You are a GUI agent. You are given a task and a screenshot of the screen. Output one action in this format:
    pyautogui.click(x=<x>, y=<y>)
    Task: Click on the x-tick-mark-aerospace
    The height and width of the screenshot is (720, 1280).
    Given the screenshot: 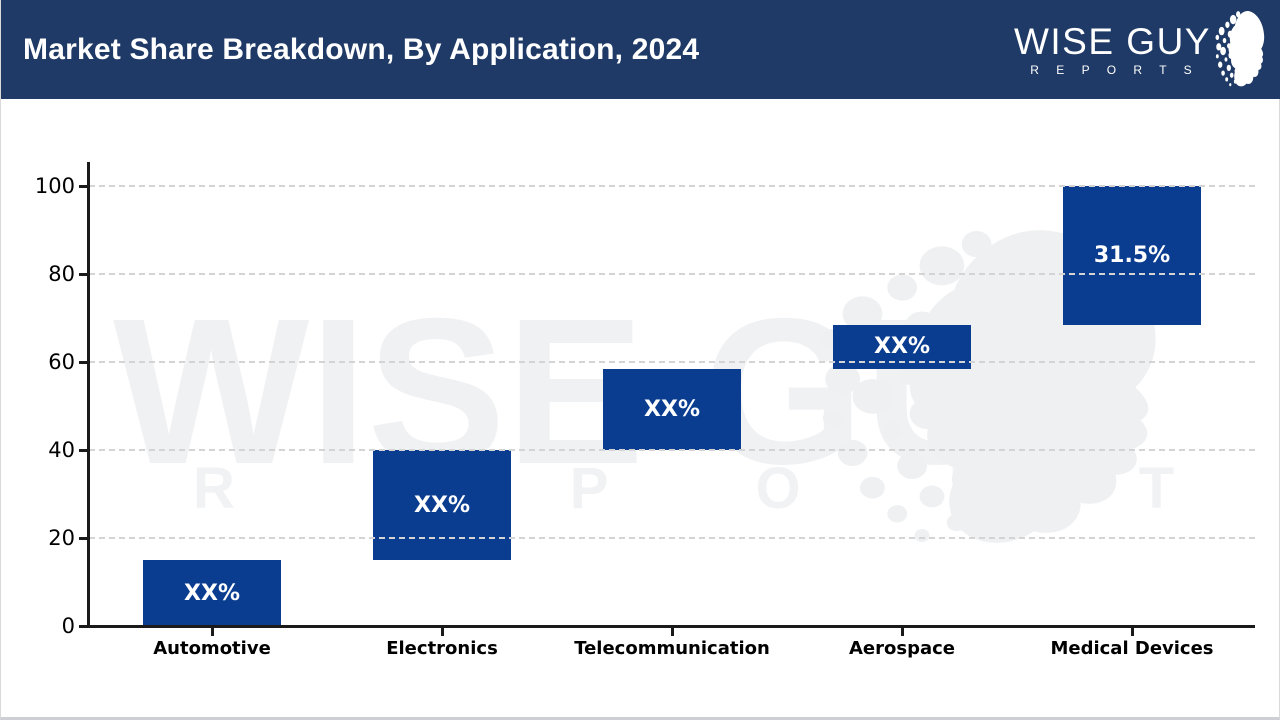 What is the action you would take?
    pyautogui.click(x=902, y=632)
    